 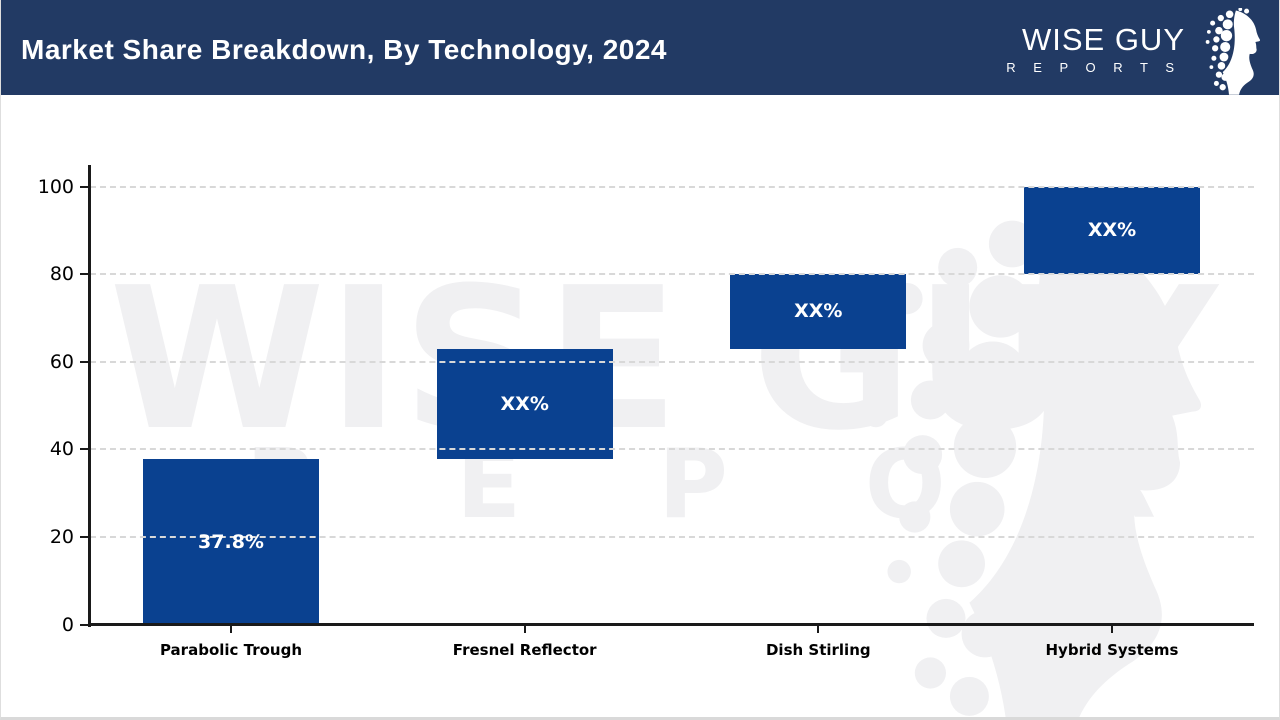 What do you see at coordinates (61, 361) in the screenshot?
I see `y-tick-label-60: 60` at bounding box center [61, 361].